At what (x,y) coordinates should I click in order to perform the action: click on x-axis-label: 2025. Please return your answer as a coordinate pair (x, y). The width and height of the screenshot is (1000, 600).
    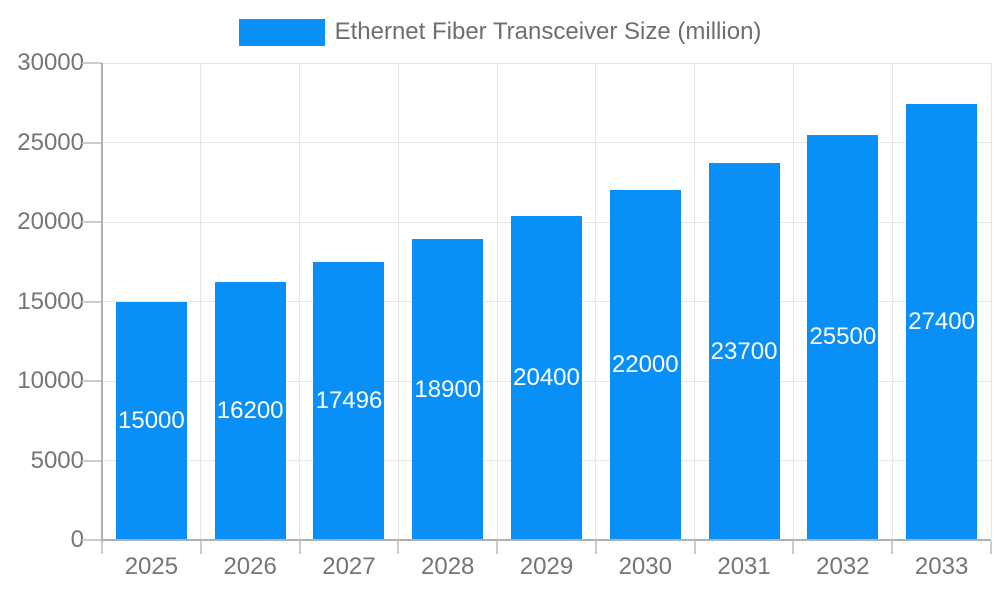
    Looking at the image, I should click on (151, 566).